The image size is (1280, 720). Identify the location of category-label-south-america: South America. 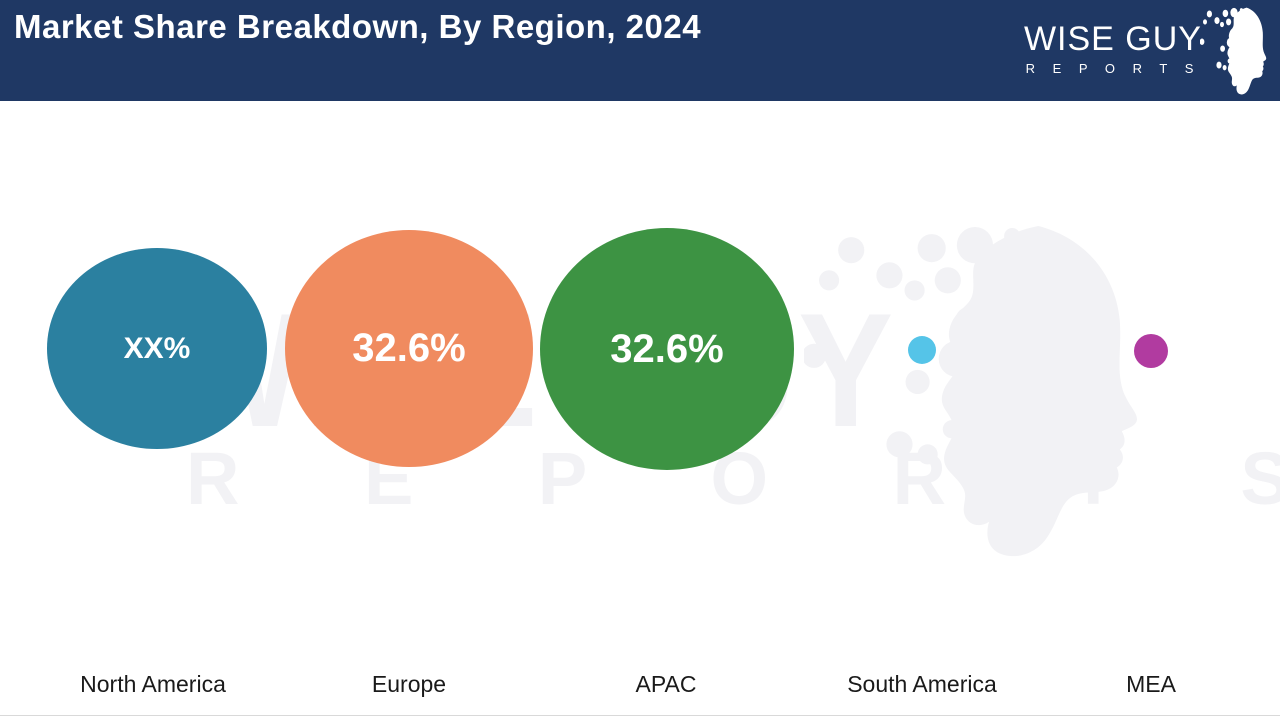
(922, 684).